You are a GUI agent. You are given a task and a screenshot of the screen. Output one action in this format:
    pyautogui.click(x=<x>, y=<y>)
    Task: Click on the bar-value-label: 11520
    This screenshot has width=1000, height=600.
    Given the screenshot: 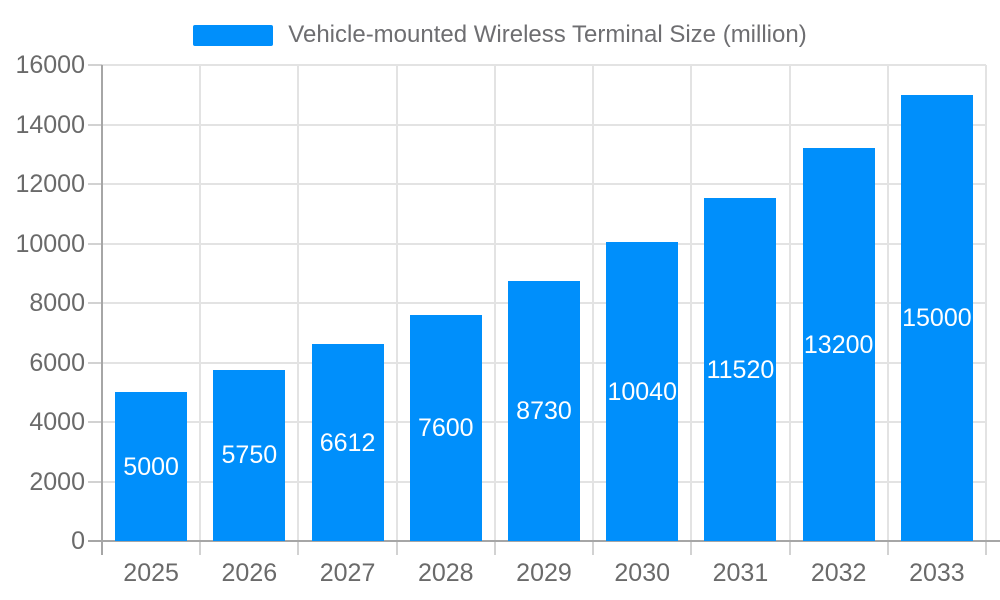 What is the action you would take?
    pyautogui.click(x=740, y=369)
    